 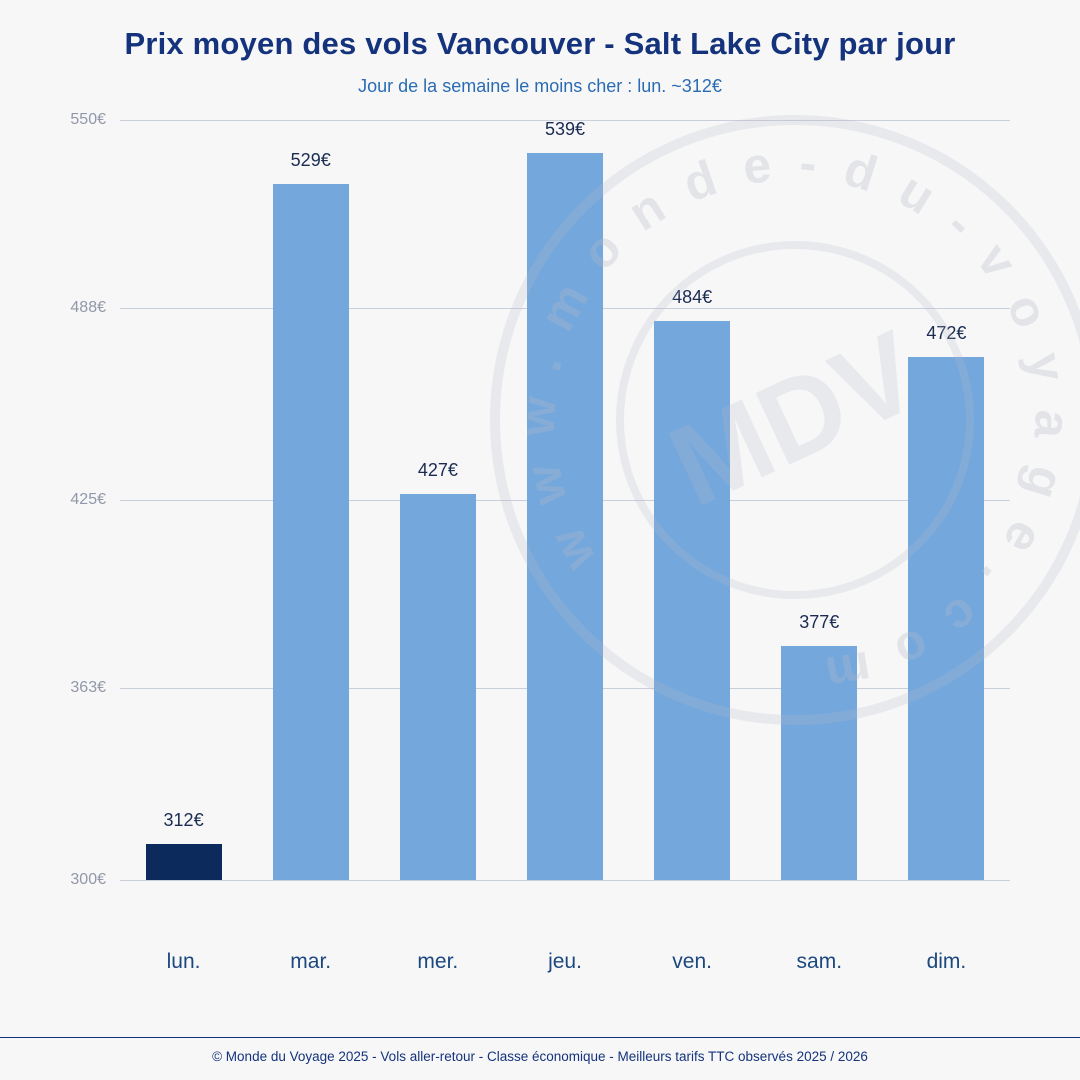 What do you see at coordinates (88, 119) in the screenshot?
I see `y-axis-tick-label: 550€` at bounding box center [88, 119].